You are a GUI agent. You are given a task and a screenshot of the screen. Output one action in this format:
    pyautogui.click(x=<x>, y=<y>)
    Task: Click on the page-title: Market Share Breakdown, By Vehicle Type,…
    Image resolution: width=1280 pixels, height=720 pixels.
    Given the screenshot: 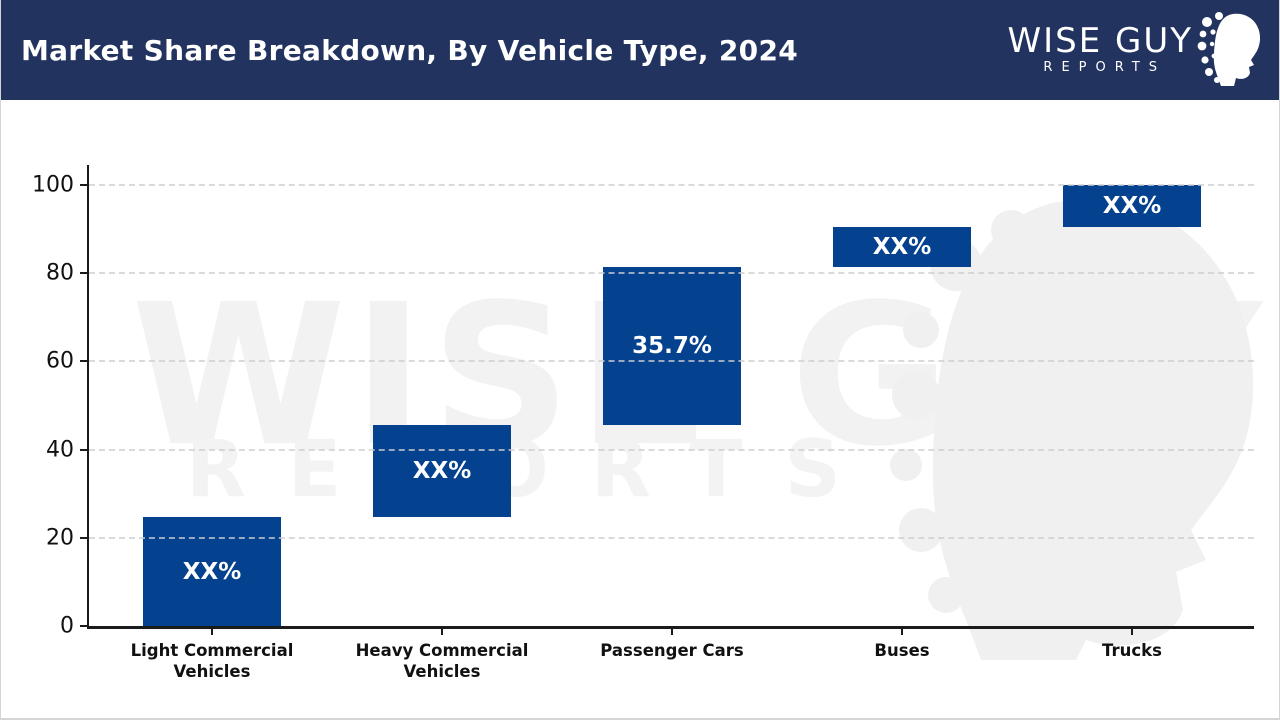 What is the action you would take?
    pyautogui.click(x=410, y=50)
    